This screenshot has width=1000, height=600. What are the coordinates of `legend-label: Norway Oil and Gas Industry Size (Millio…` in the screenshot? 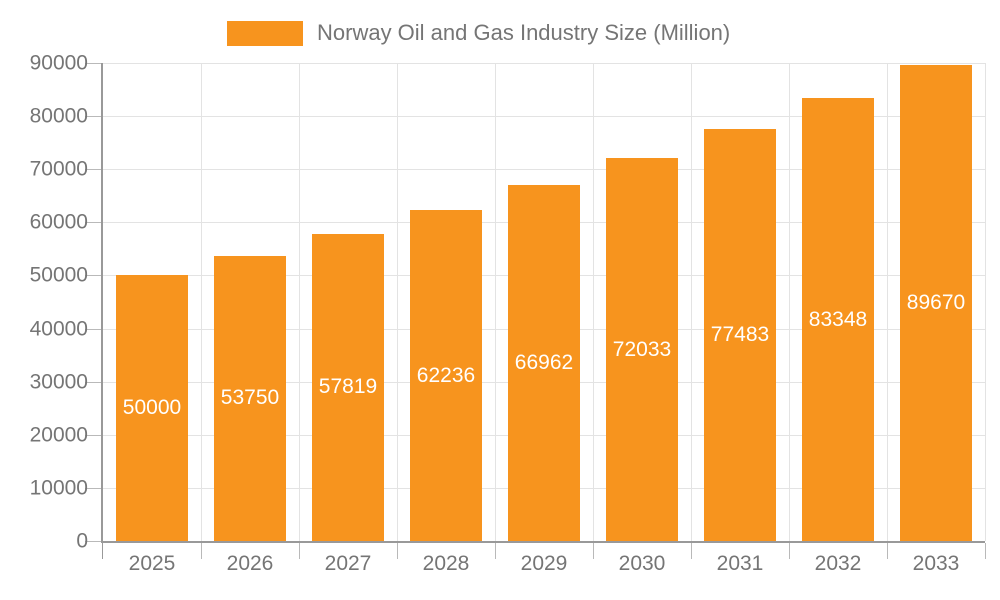 It's located at (524, 32).